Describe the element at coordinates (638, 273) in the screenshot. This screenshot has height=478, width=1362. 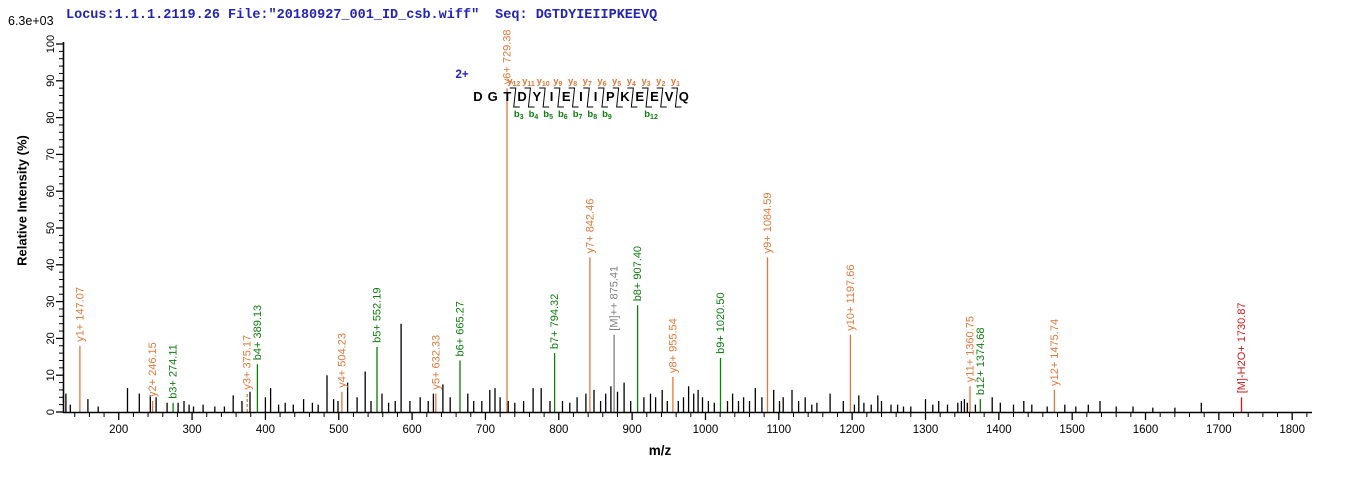
I see `peak-label-b8: b8+ 907.40` at that location.